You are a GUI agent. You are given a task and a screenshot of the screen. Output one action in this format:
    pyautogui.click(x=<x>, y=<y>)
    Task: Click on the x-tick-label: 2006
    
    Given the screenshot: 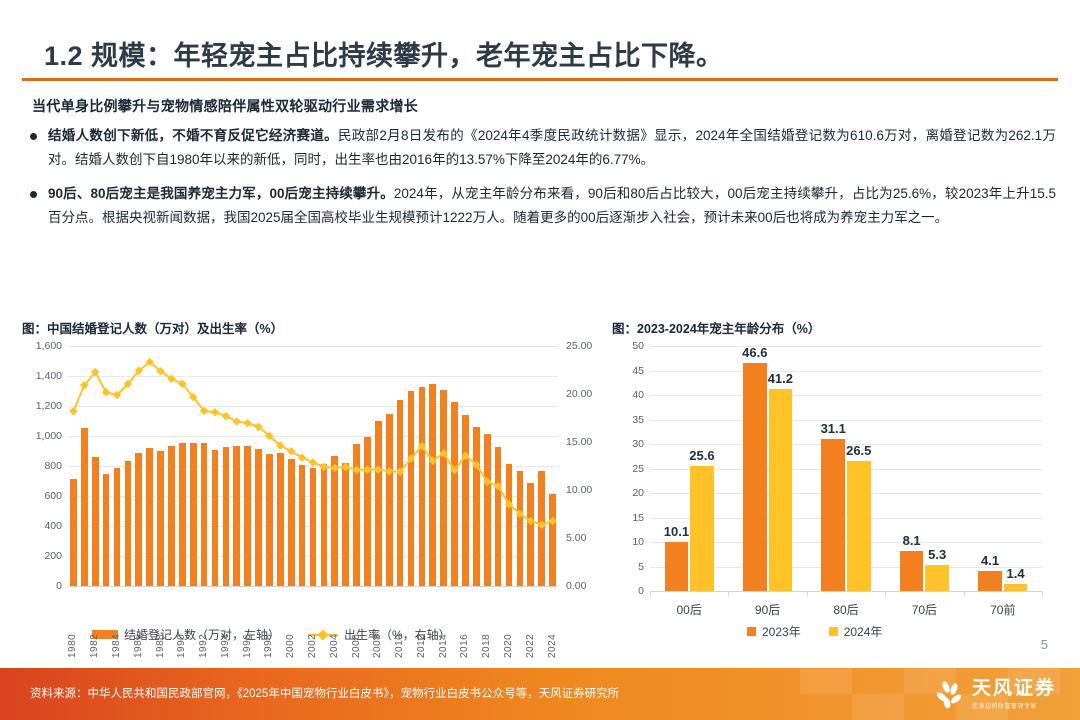 What is the action you would take?
    pyautogui.click(x=356, y=645)
    